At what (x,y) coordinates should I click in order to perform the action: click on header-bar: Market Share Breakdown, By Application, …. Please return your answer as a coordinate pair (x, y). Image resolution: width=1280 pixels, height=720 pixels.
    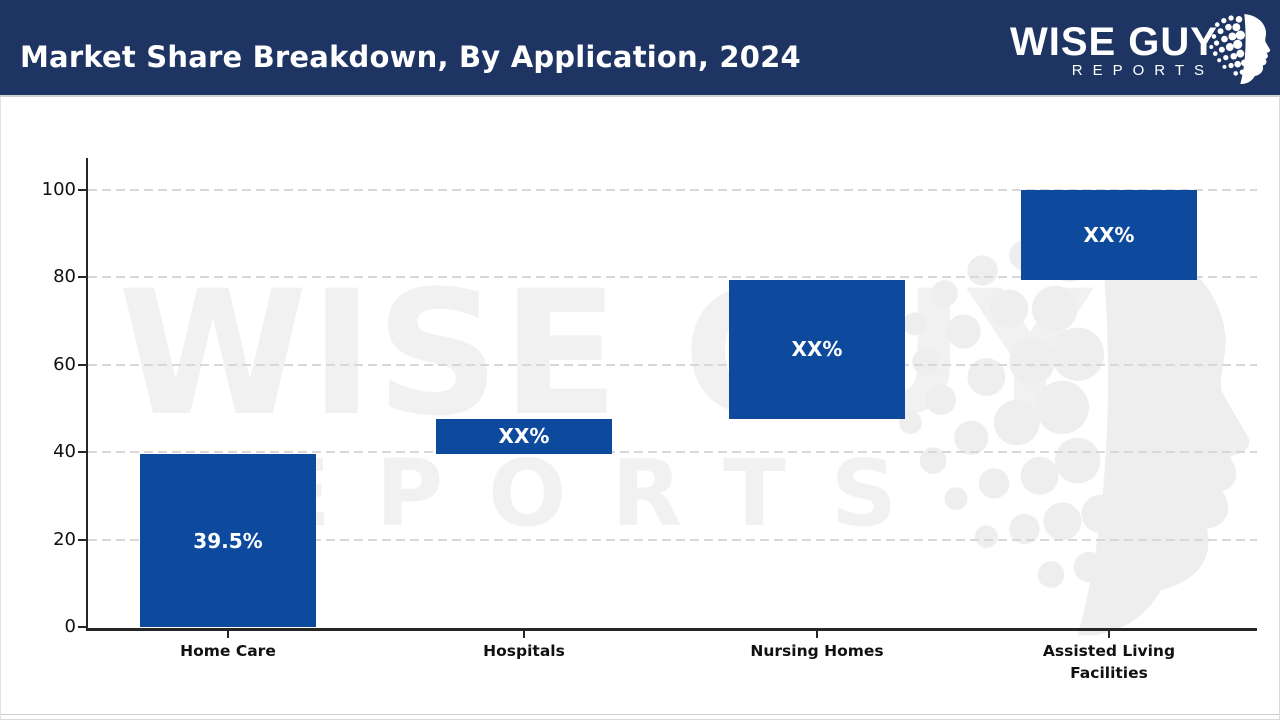
    Looking at the image, I should click on (640, 48).